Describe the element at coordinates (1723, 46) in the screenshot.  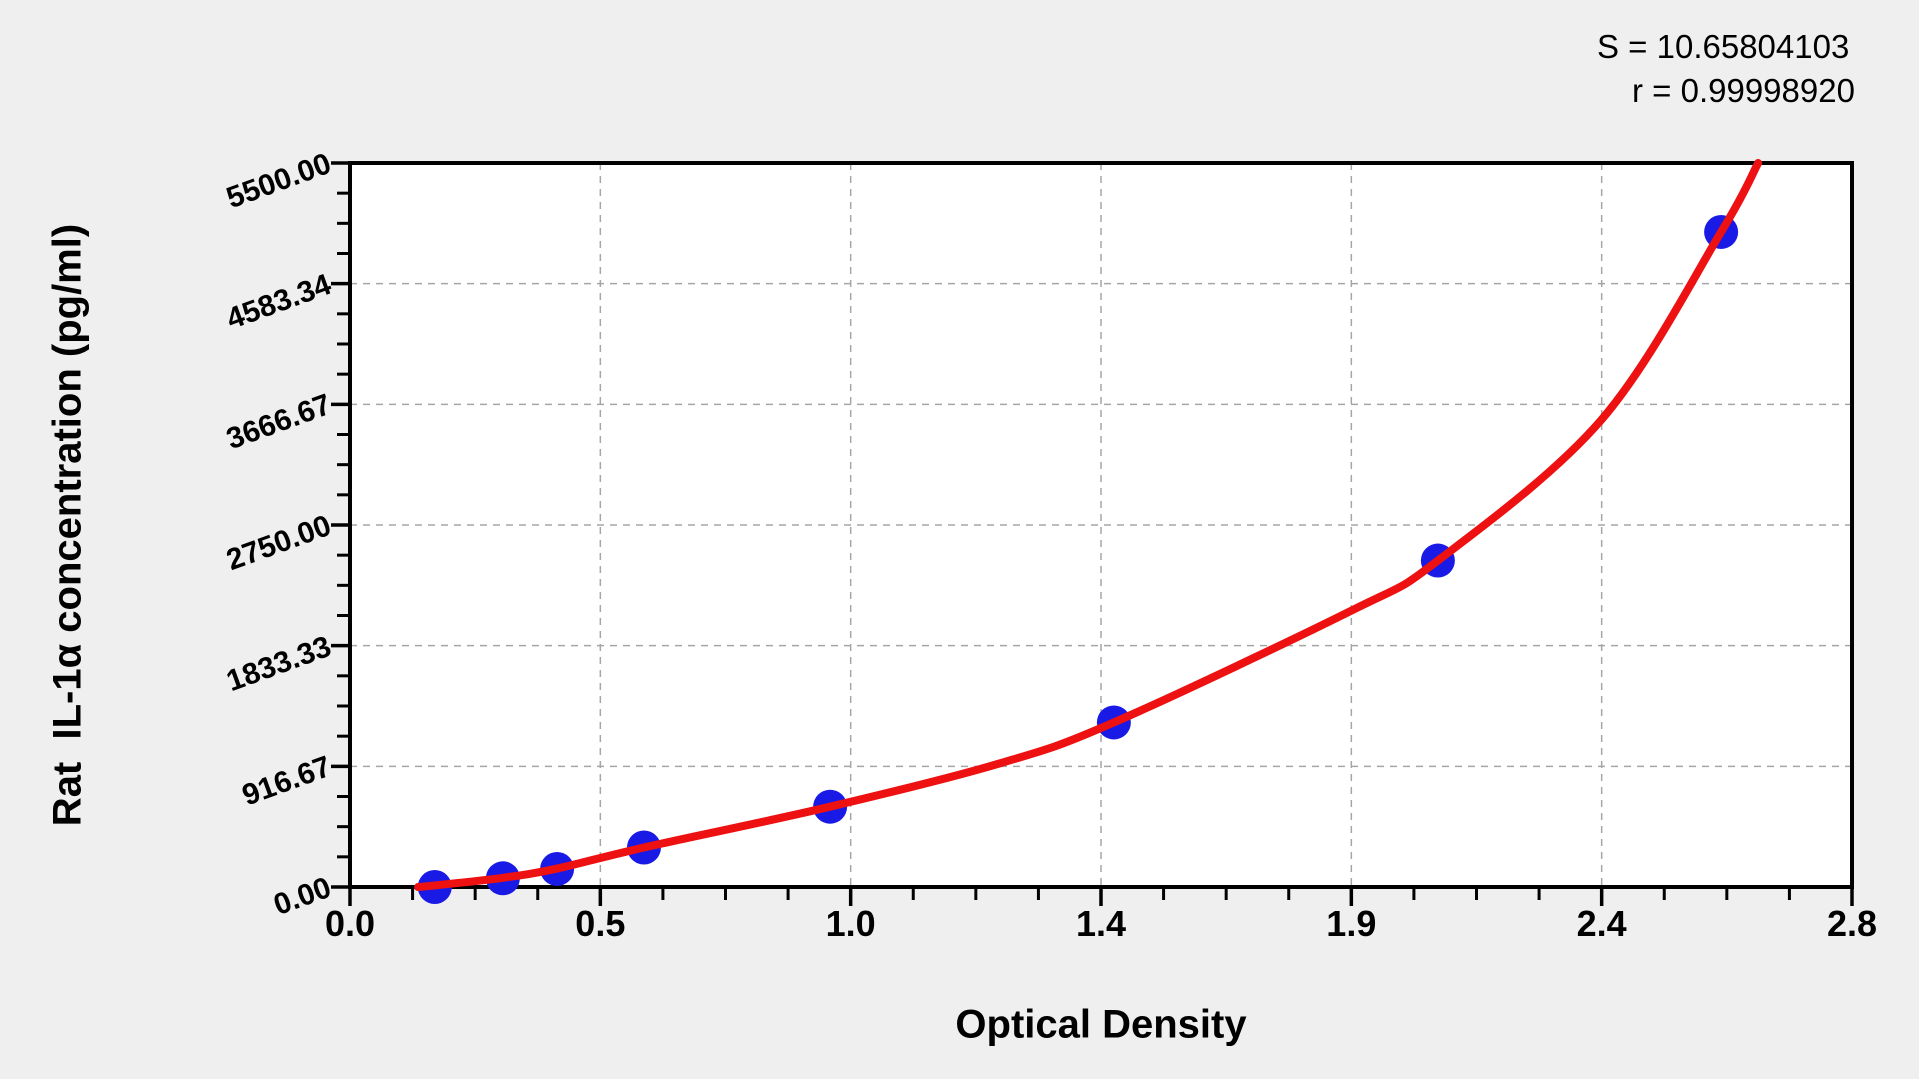
I see `fit-s-value: S = 10.65804103` at that location.